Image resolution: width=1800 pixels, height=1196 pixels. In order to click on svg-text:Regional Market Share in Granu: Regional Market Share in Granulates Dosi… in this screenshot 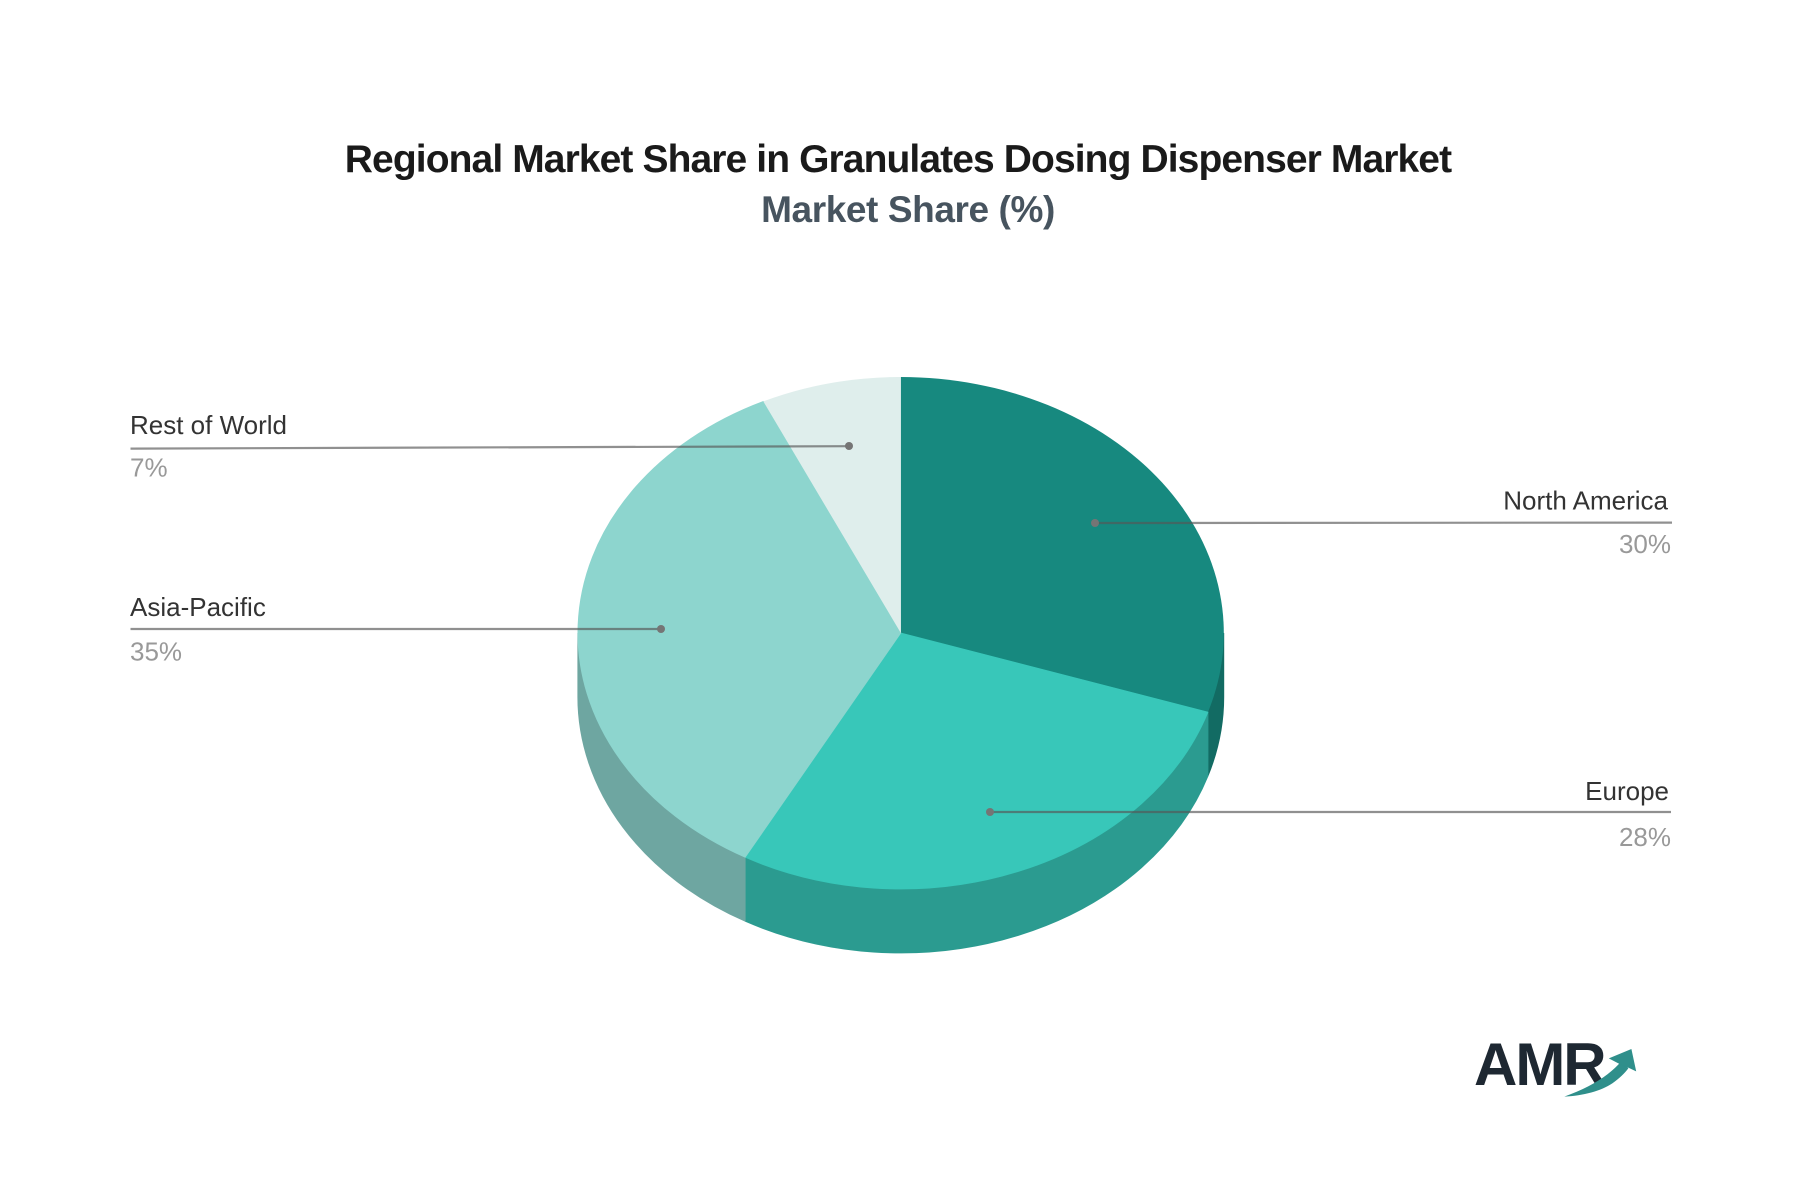, I will do `click(898, 159)`.